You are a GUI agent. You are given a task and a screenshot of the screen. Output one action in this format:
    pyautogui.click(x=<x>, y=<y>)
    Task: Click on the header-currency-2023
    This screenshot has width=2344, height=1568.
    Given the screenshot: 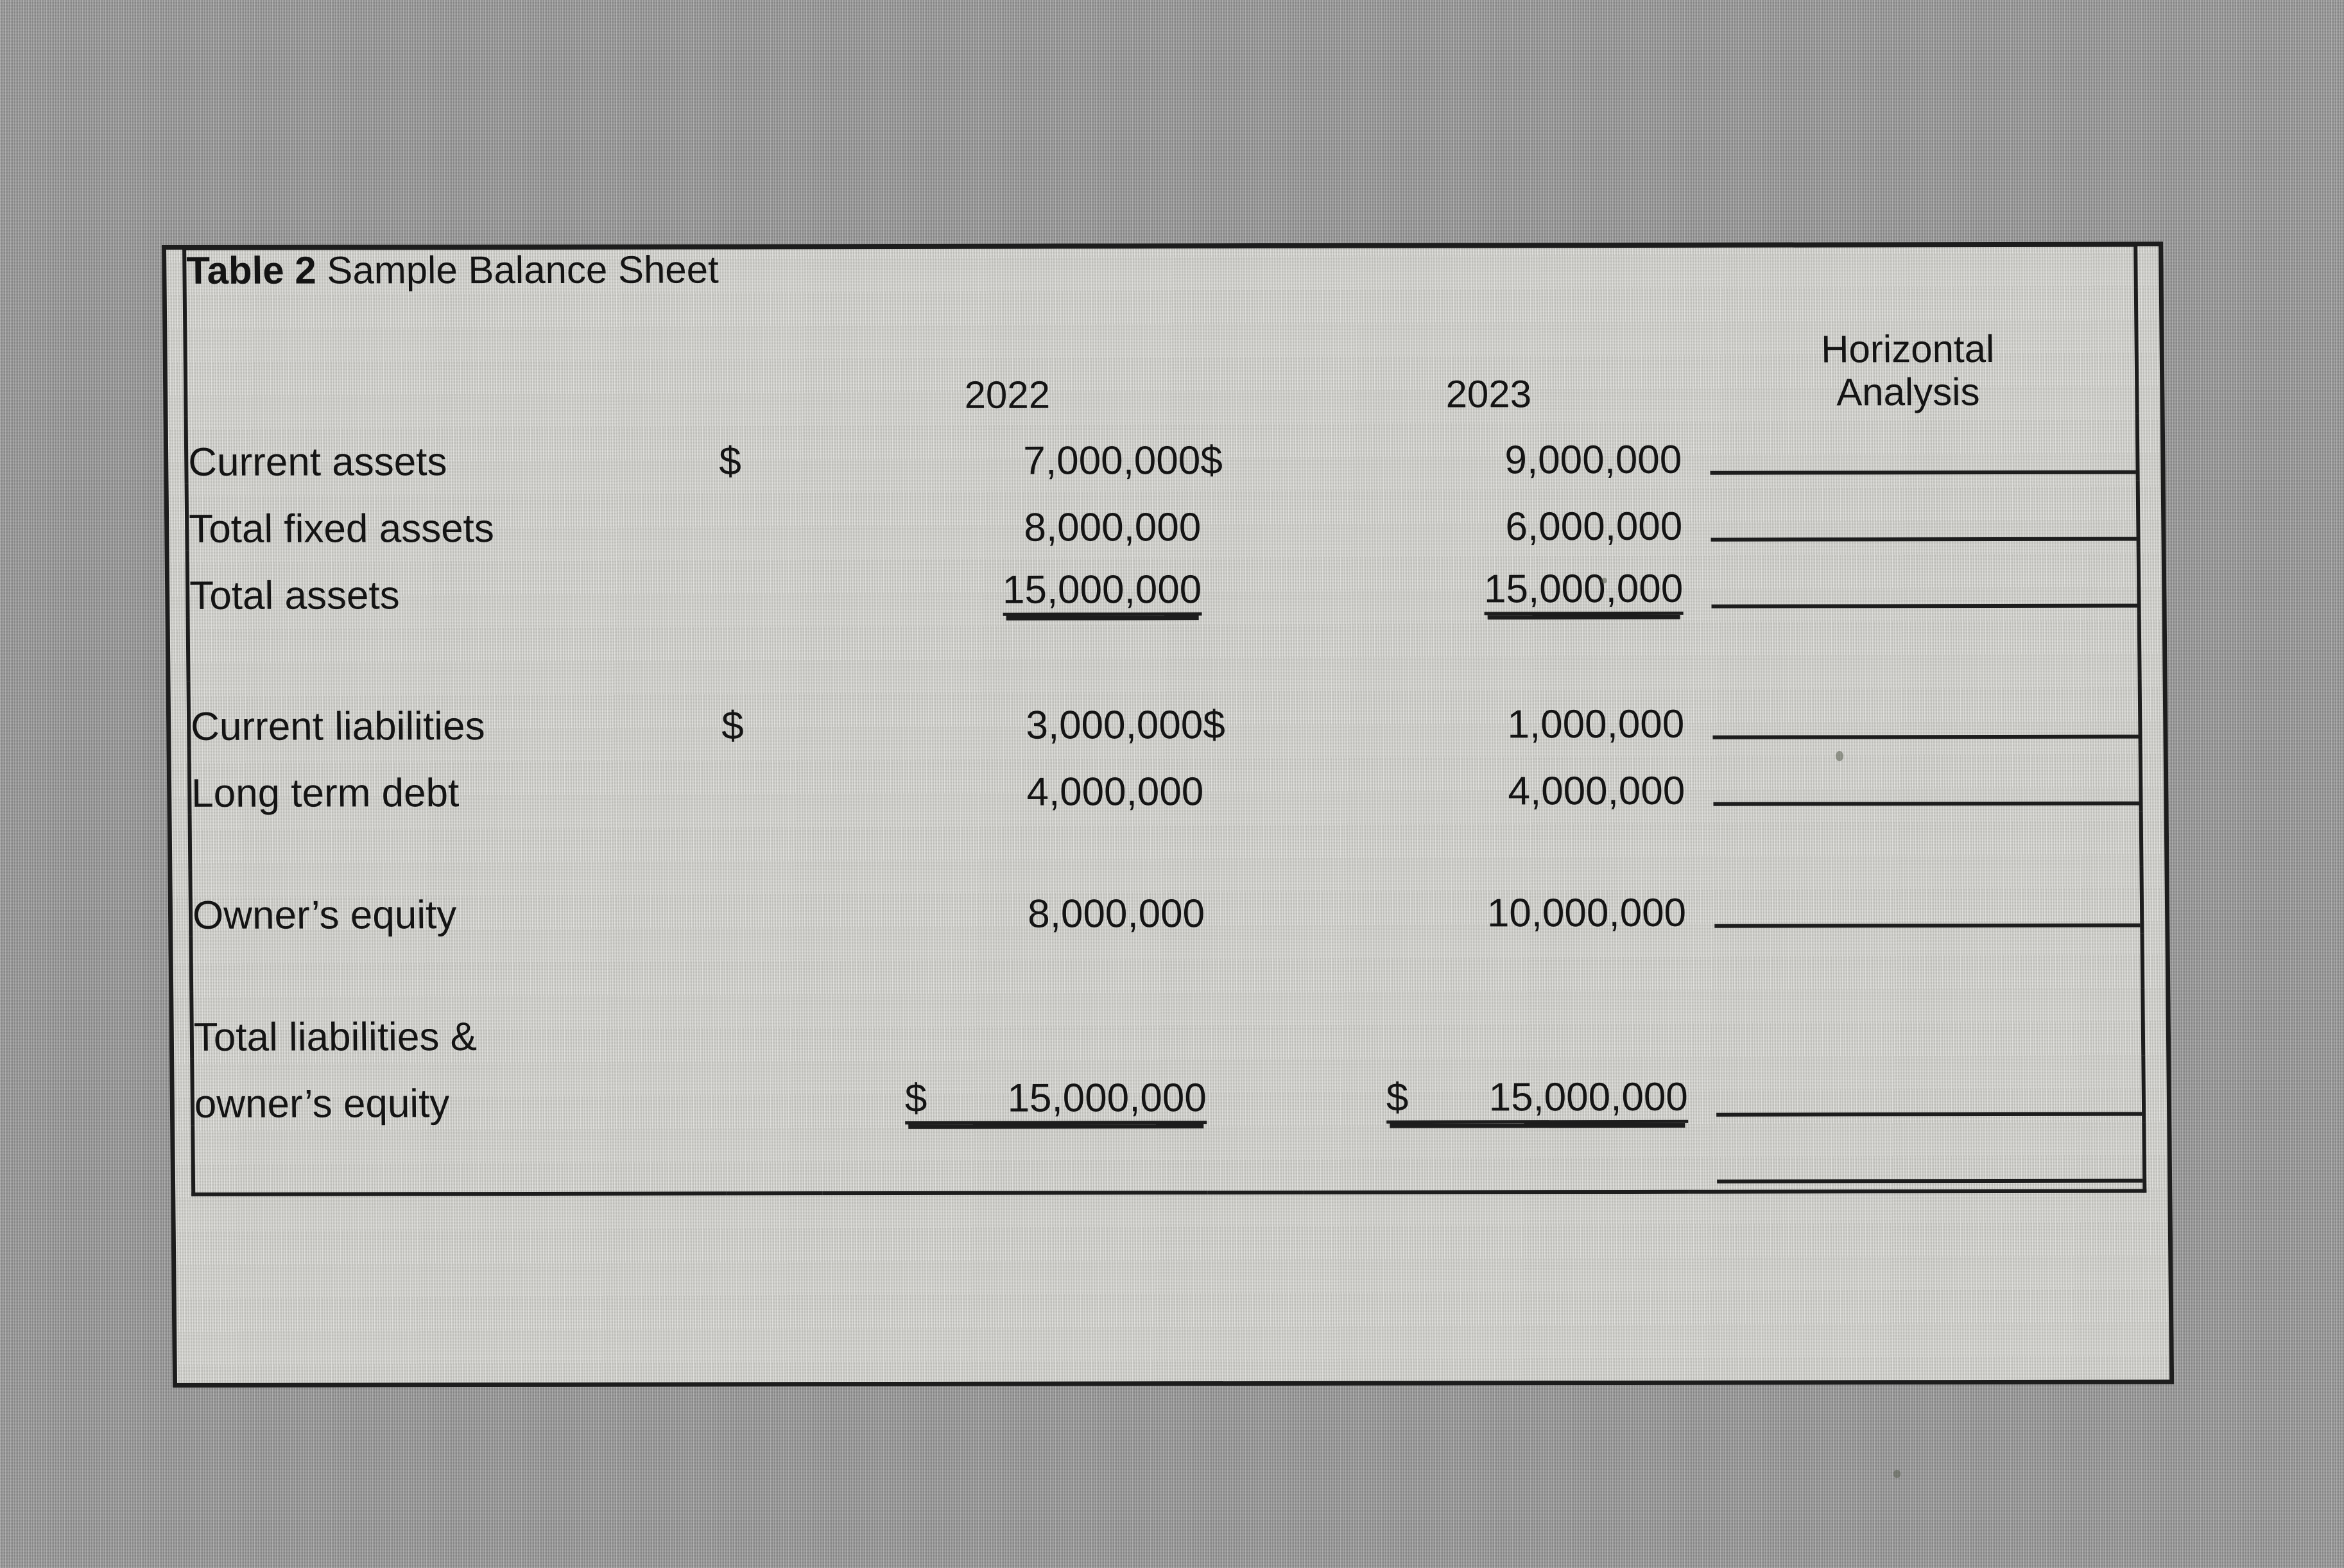 What is the action you would take?
    pyautogui.click(x=1248, y=352)
    